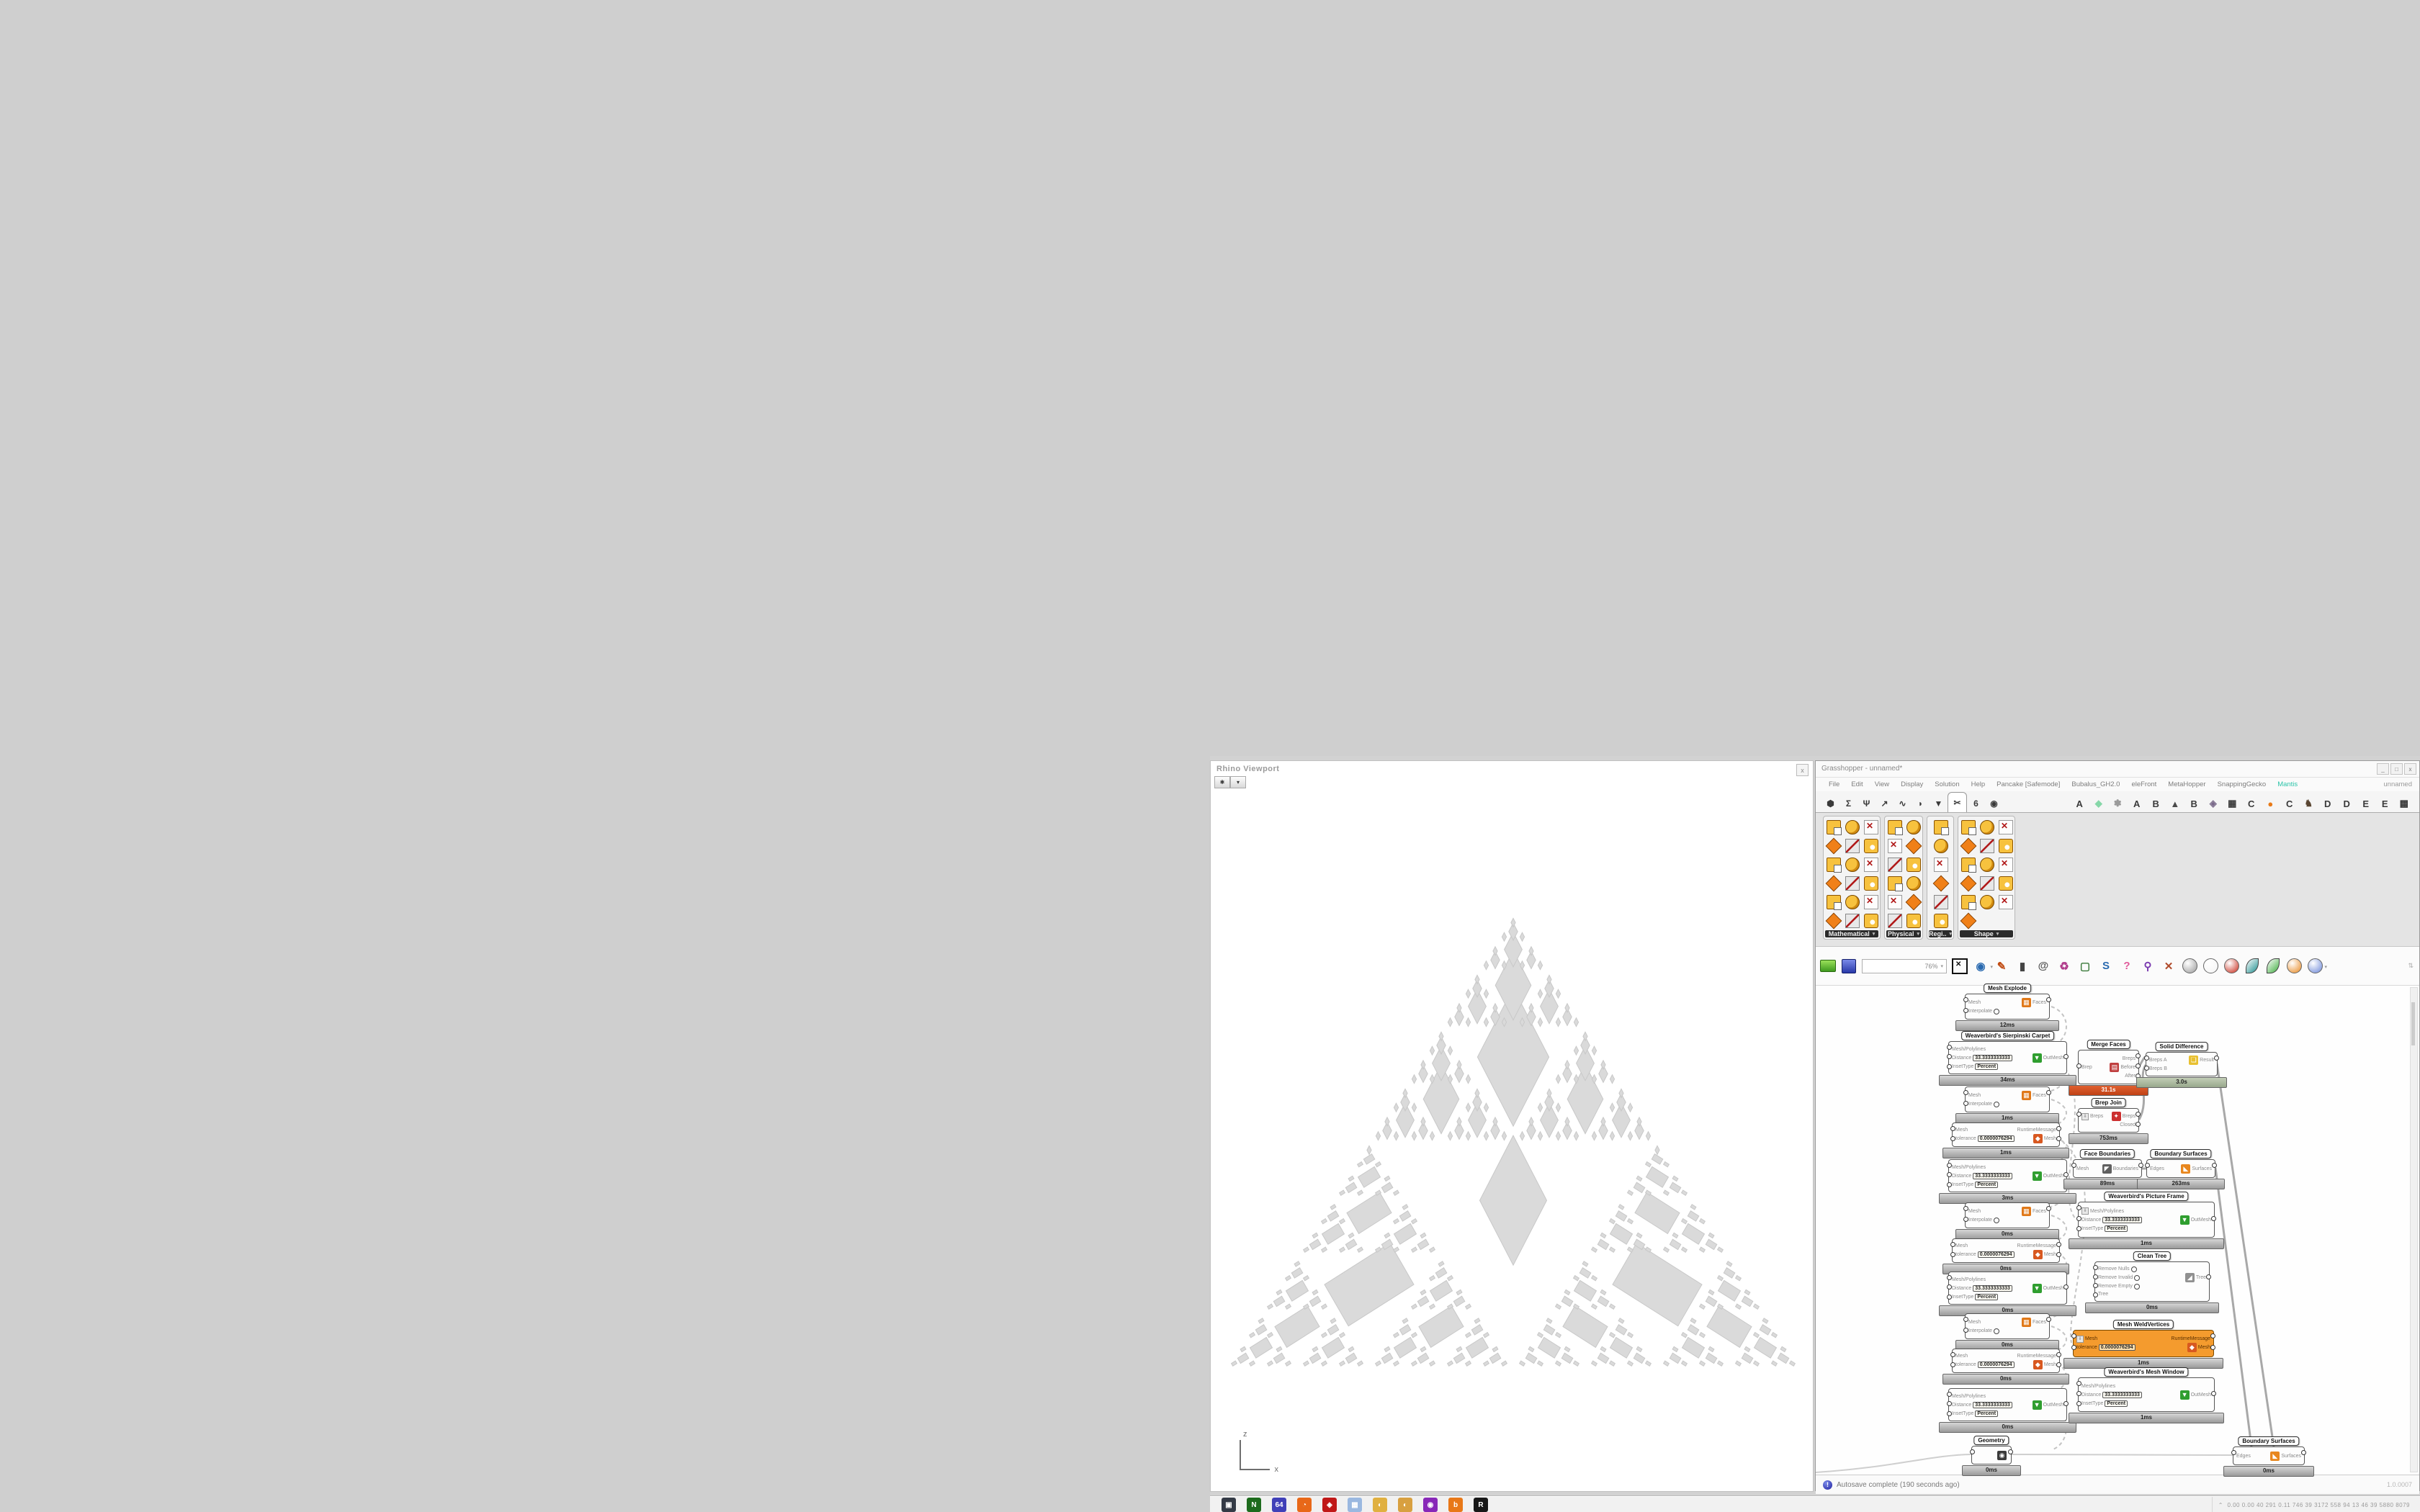 This screenshot has height=1512, width=2420. Describe the element at coordinates (1238, 782) in the screenshot. I see `viewport-dropdown-button: ▾` at that location.